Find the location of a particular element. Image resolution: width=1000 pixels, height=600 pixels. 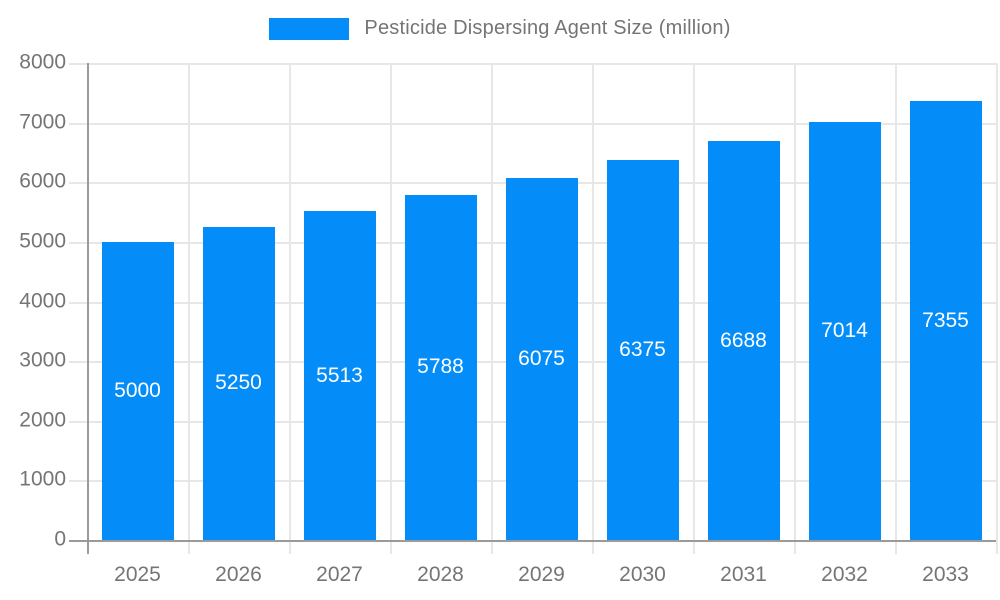

y-tick-label: 4000 is located at coordinates (42, 301).